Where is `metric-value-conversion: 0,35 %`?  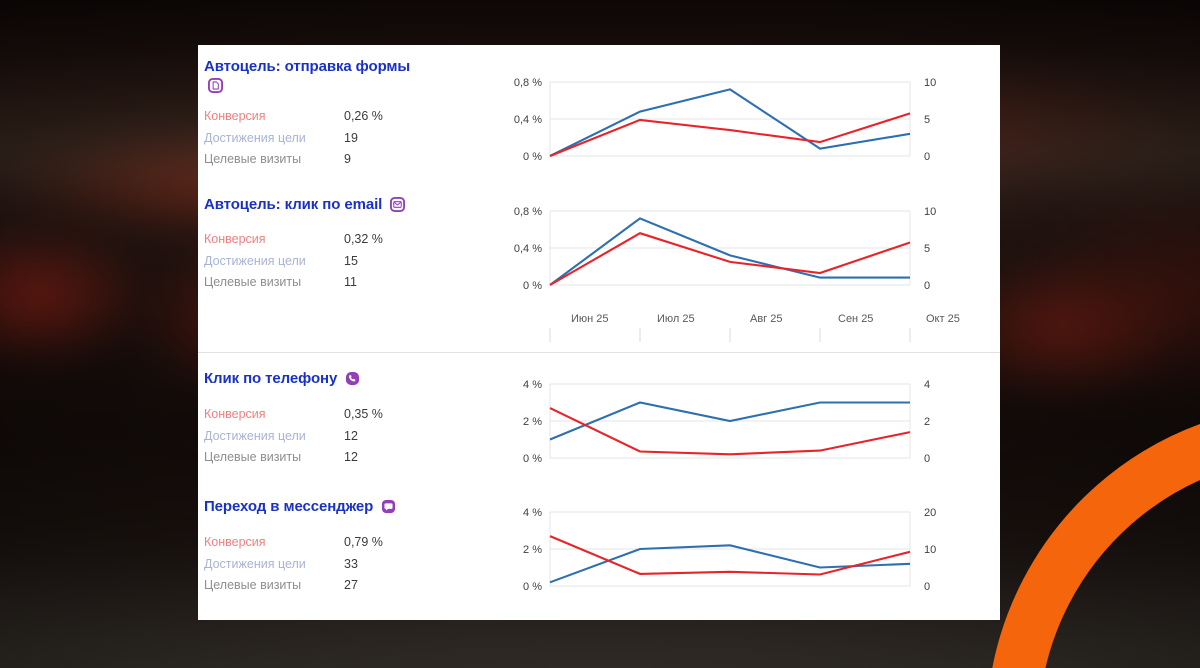
metric-value-conversion: 0,35 % is located at coordinates (363, 414).